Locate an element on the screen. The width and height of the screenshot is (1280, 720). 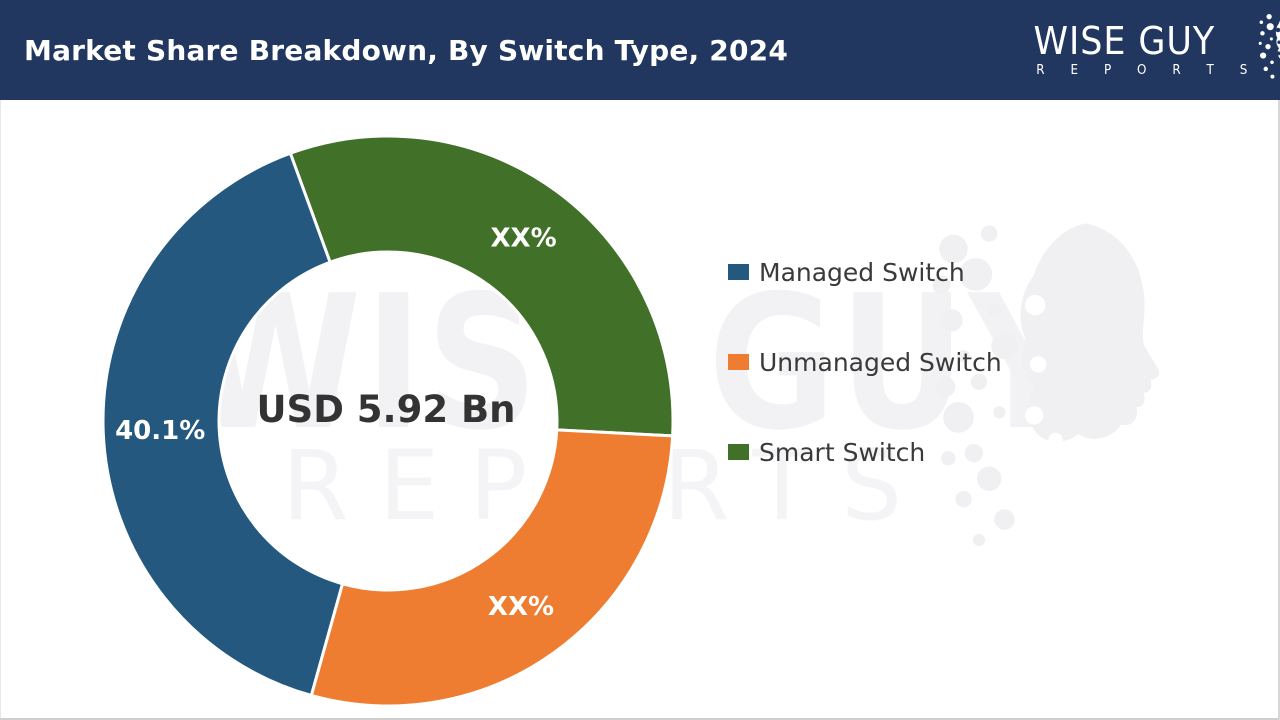
wise-guy-logo: WISE GUY R E P O R T S is located at coordinates (1147, 50).